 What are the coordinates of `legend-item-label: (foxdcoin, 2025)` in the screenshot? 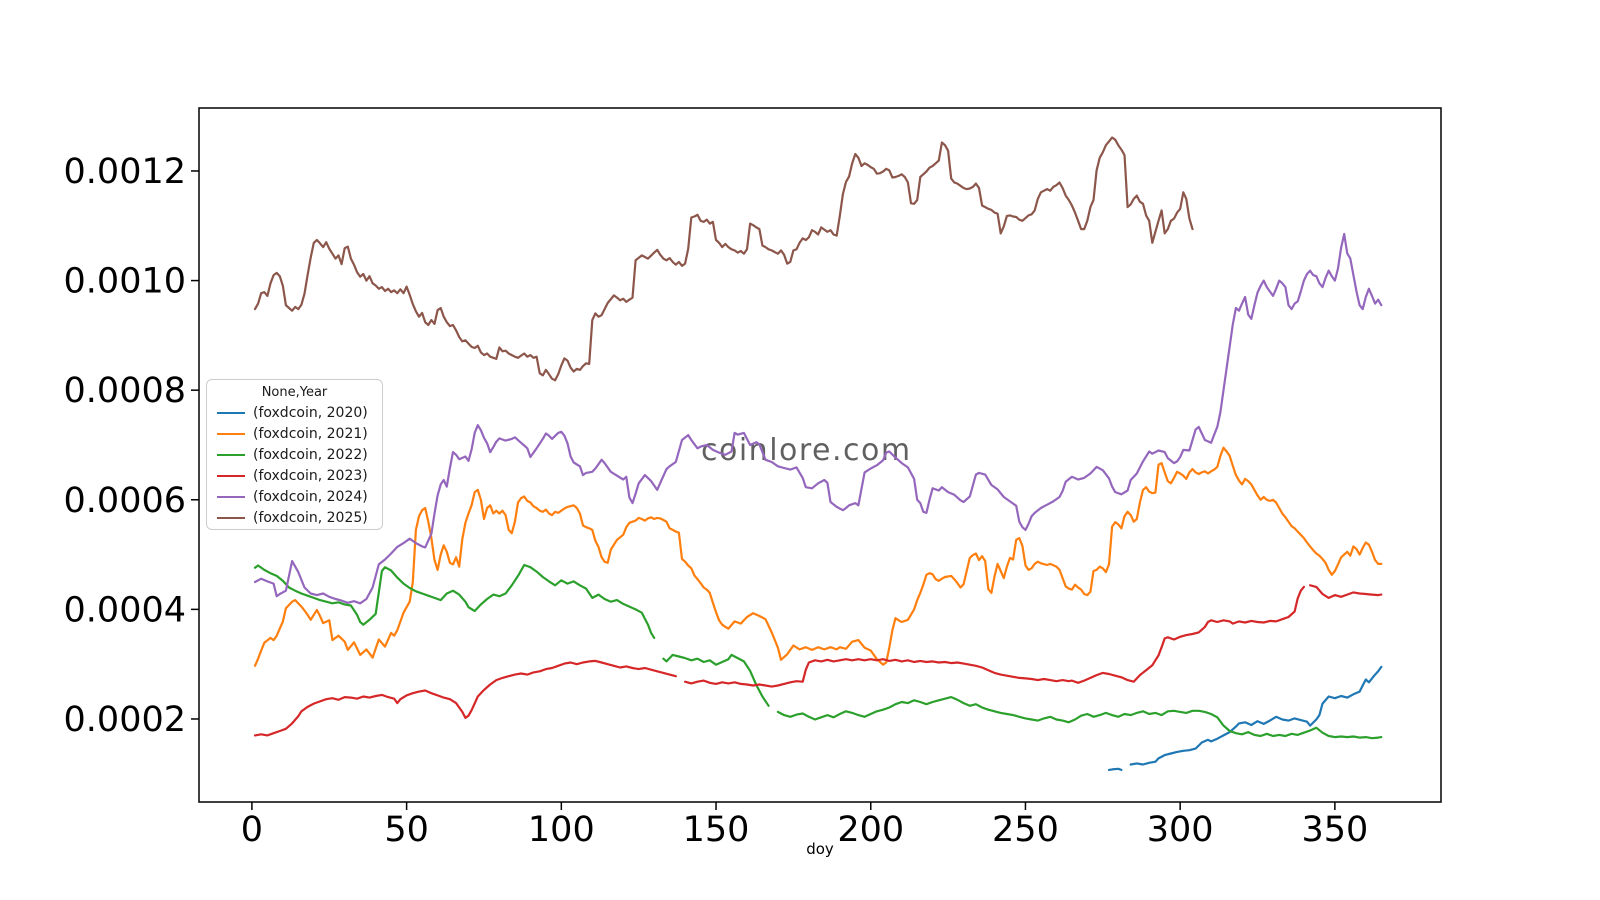 It's located at (310, 517).